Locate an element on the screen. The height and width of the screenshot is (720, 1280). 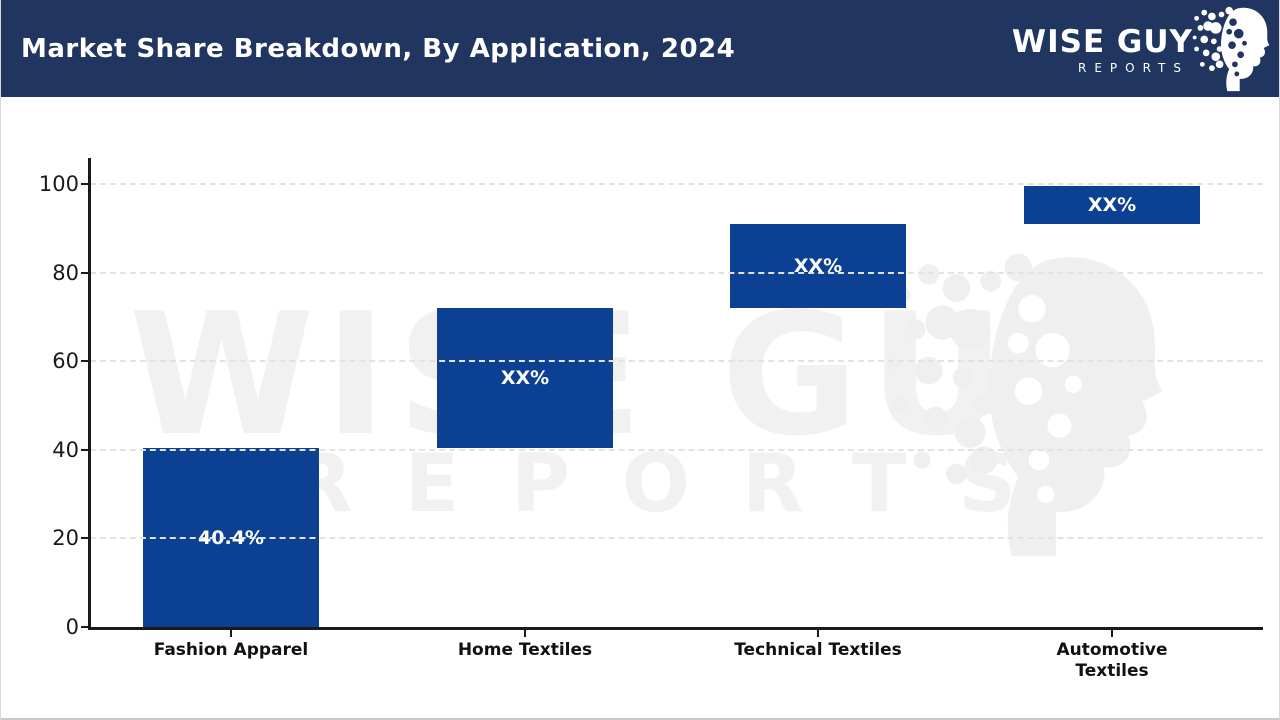
brand-name: WISE GUY is located at coordinates (1102, 42).